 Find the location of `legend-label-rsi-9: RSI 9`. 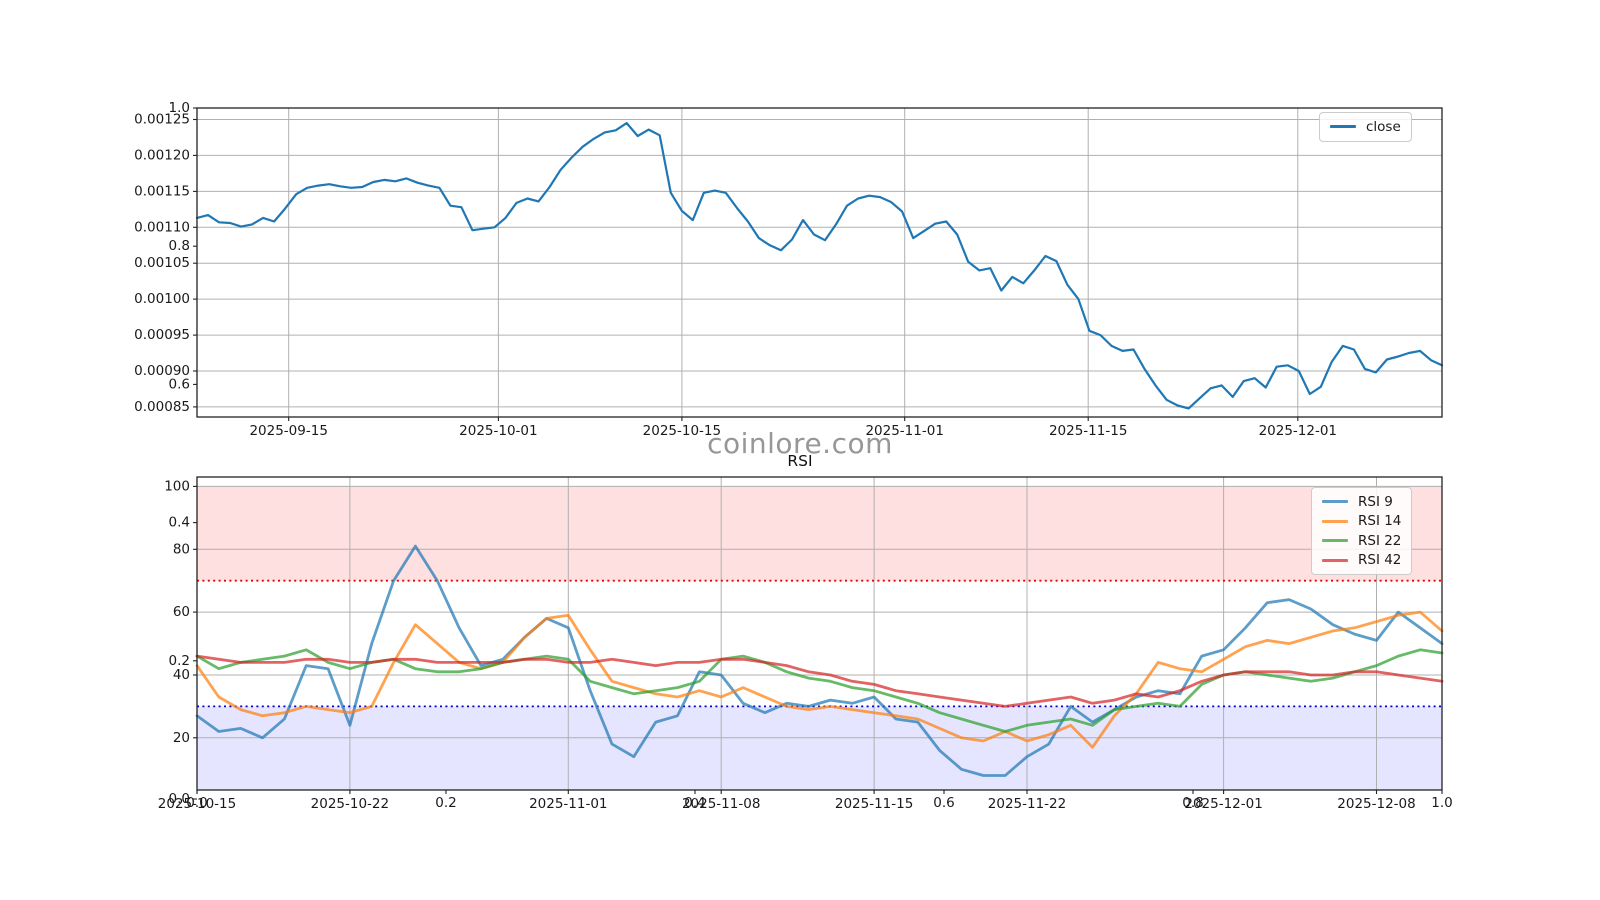

legend-label-rsi-9: RSI 9 is located at coordinates (1375, 501).